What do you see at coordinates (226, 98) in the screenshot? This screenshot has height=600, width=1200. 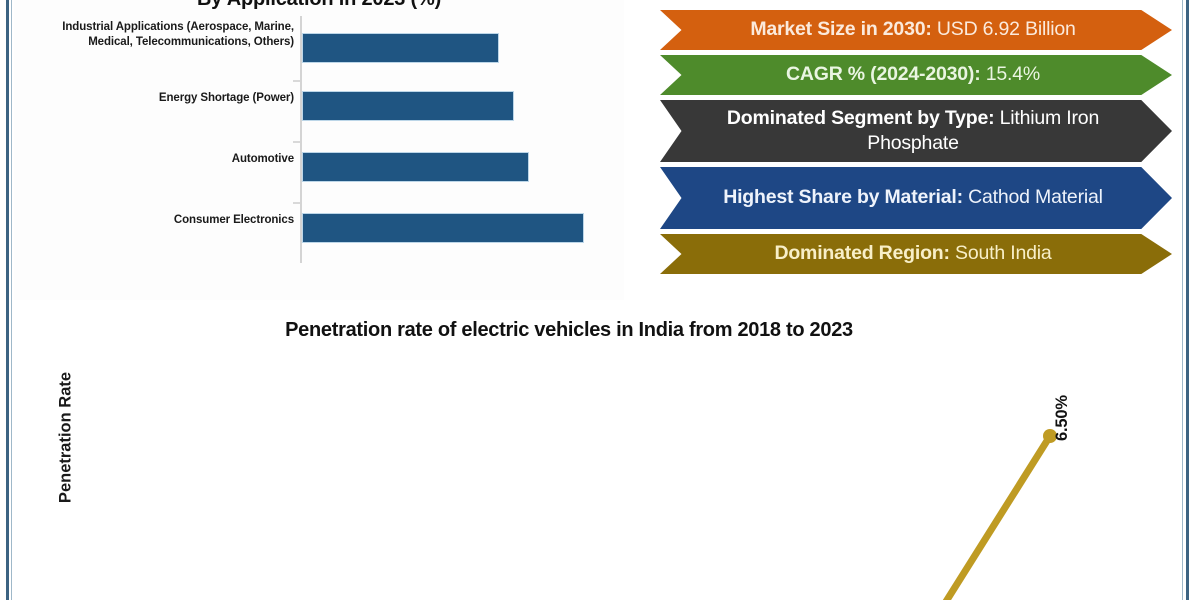 I see `bar-category-label: Energy Shortage (Power)` at bounding box center [226, 98].